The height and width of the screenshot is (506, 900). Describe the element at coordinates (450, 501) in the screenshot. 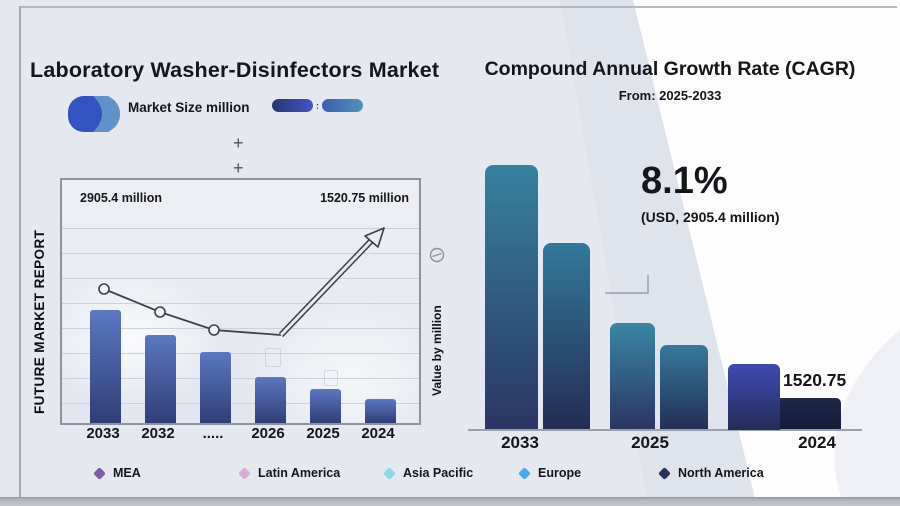

I see `bottom-shadow-band` at that location.